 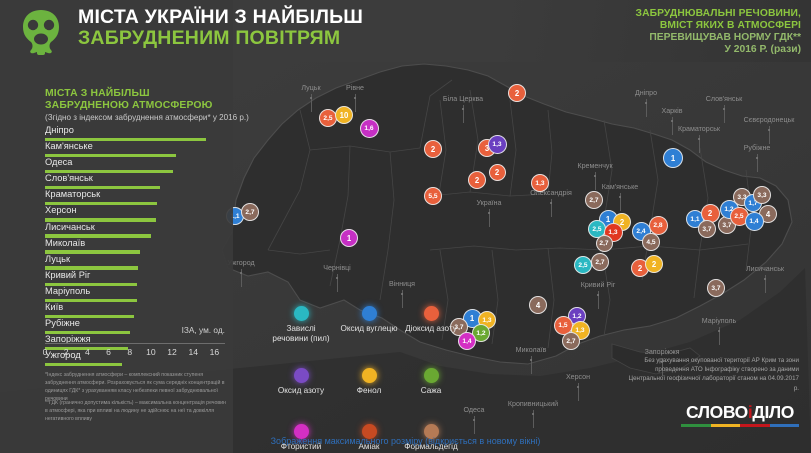 What do you see at coordinates (431, 382) in the screenshot?
I see `legend-item: Сажа` at bounding box center [431, 382].